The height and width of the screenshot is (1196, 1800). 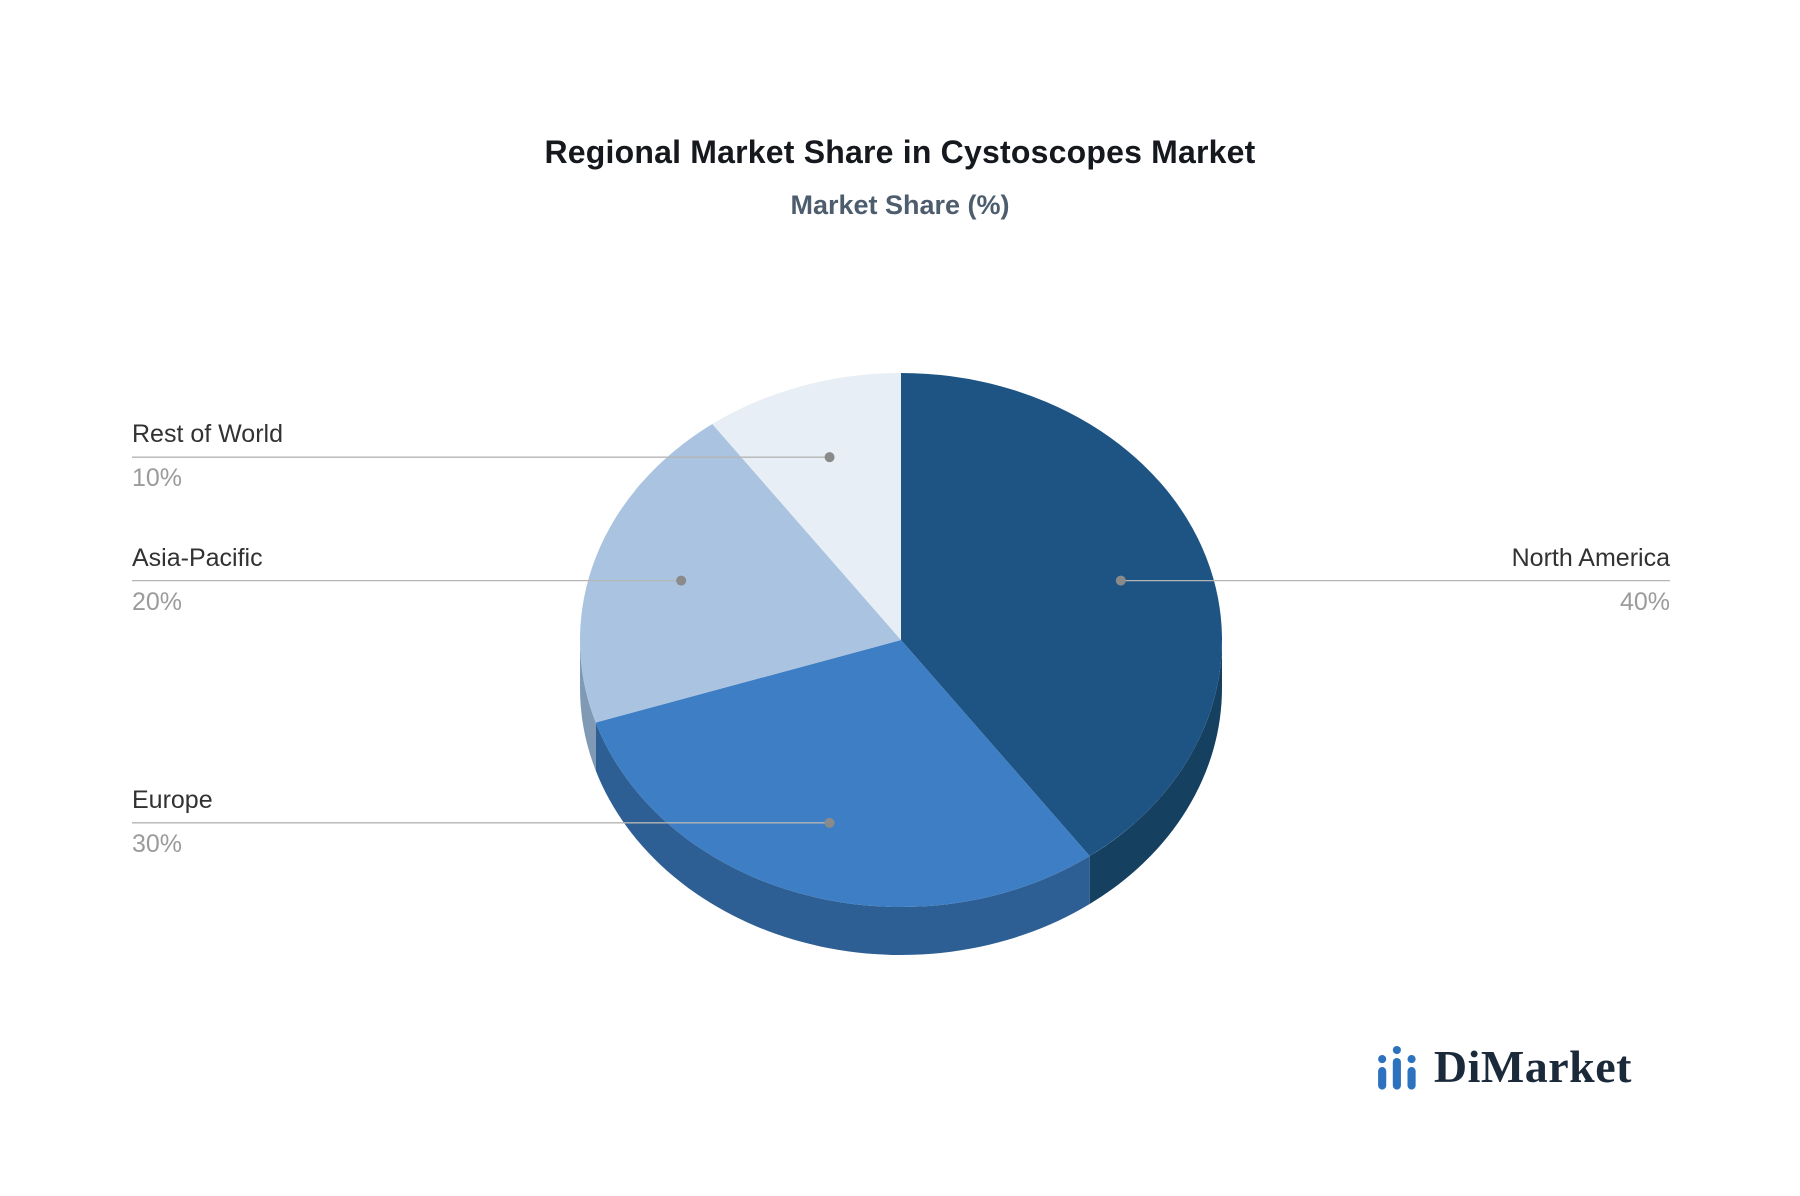 What do you see at coordinates (1644, 601) in the screenshot?
I see `slice-value-north-america: 40%` at bounding box center [1644, 601].